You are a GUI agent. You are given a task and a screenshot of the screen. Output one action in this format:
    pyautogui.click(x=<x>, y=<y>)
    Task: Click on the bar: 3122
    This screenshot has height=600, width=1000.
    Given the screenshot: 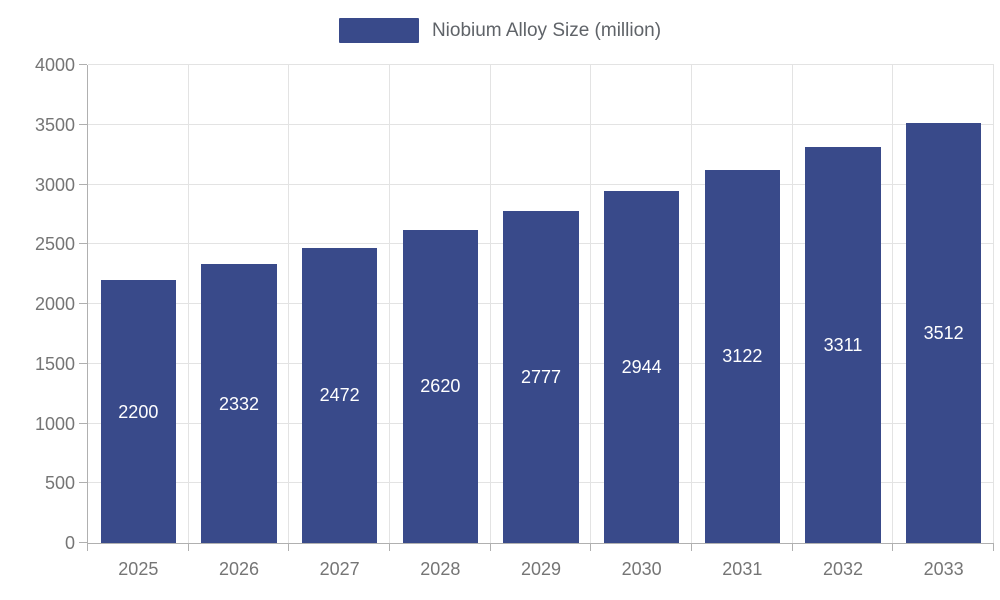 What is the action you would take?
    pyautogui.click(x=742, y=356)
    